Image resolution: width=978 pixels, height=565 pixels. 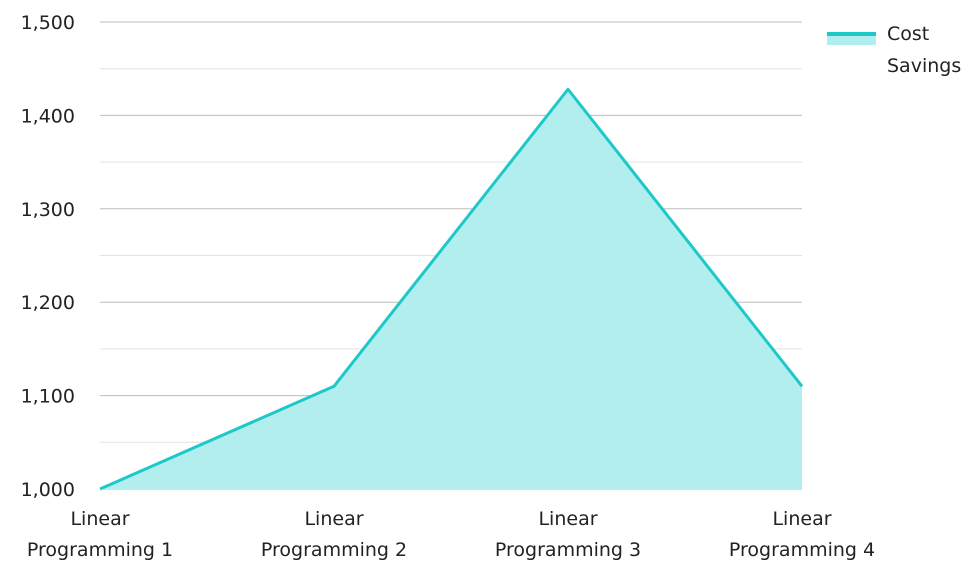 I want to click on x-tick-label: Linear Programming 4, so click(x=802, y=534).